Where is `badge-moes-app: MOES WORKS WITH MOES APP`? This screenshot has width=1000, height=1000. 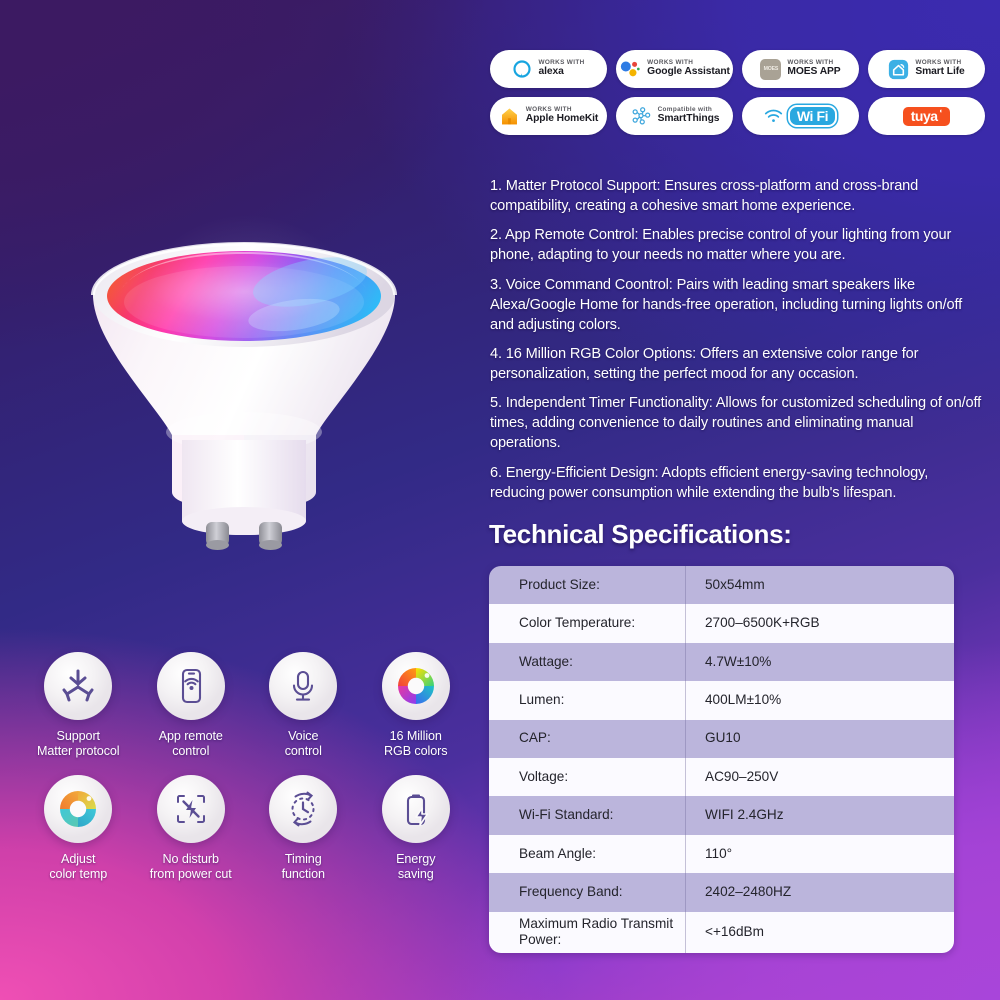 badge-moes-app: MOES WORKS WITH MOES APP is located at coordinates (800, 69).